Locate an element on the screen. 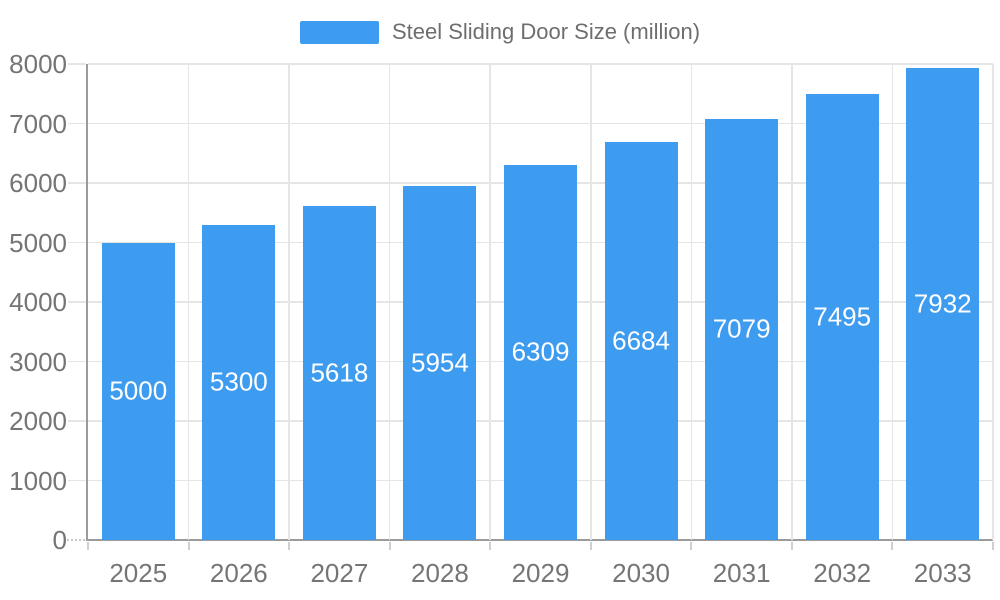 This screenshot has height=600, width=1000. bar-2032: 7495 is located at coordinates (842, 317).